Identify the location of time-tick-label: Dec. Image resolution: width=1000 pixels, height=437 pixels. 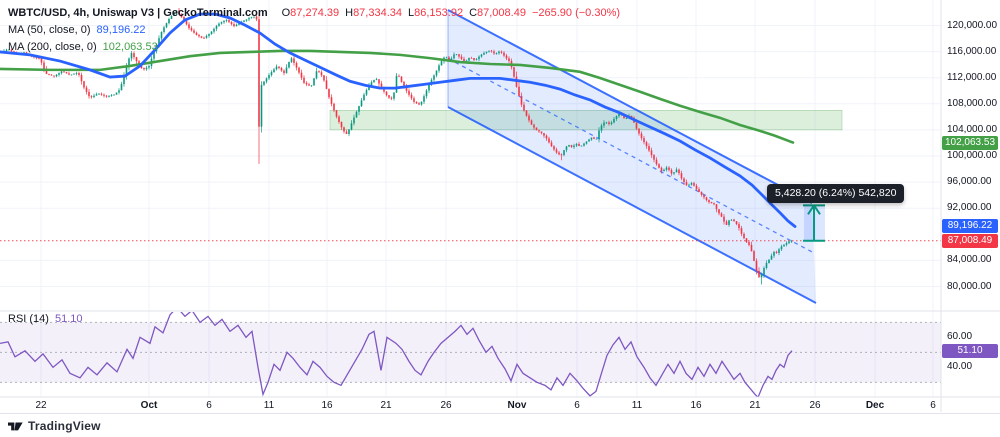
(875, 405).